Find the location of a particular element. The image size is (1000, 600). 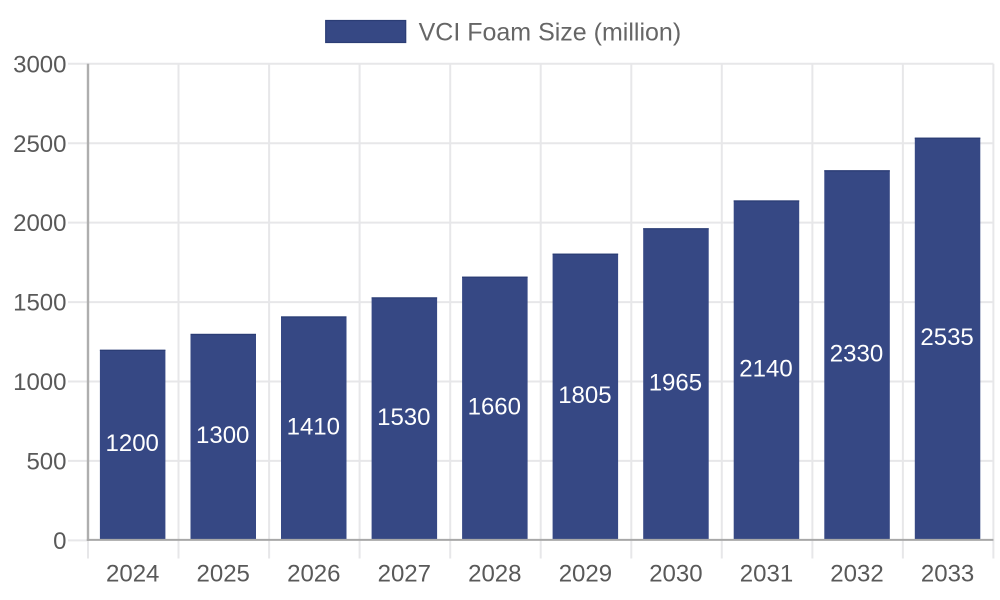

svg-text: 1965 is located at coordinates (675, 382).